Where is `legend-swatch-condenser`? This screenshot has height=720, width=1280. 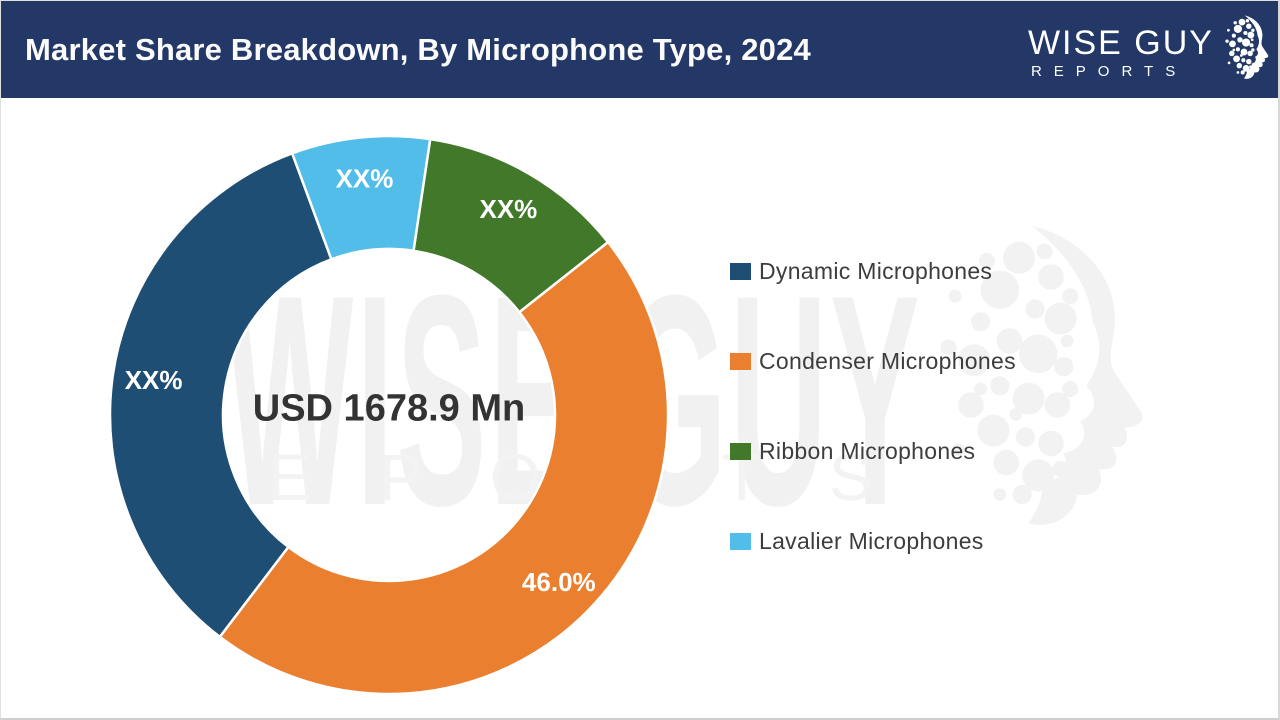 legend-swatch-condenser is located at coordinates (740, 361).